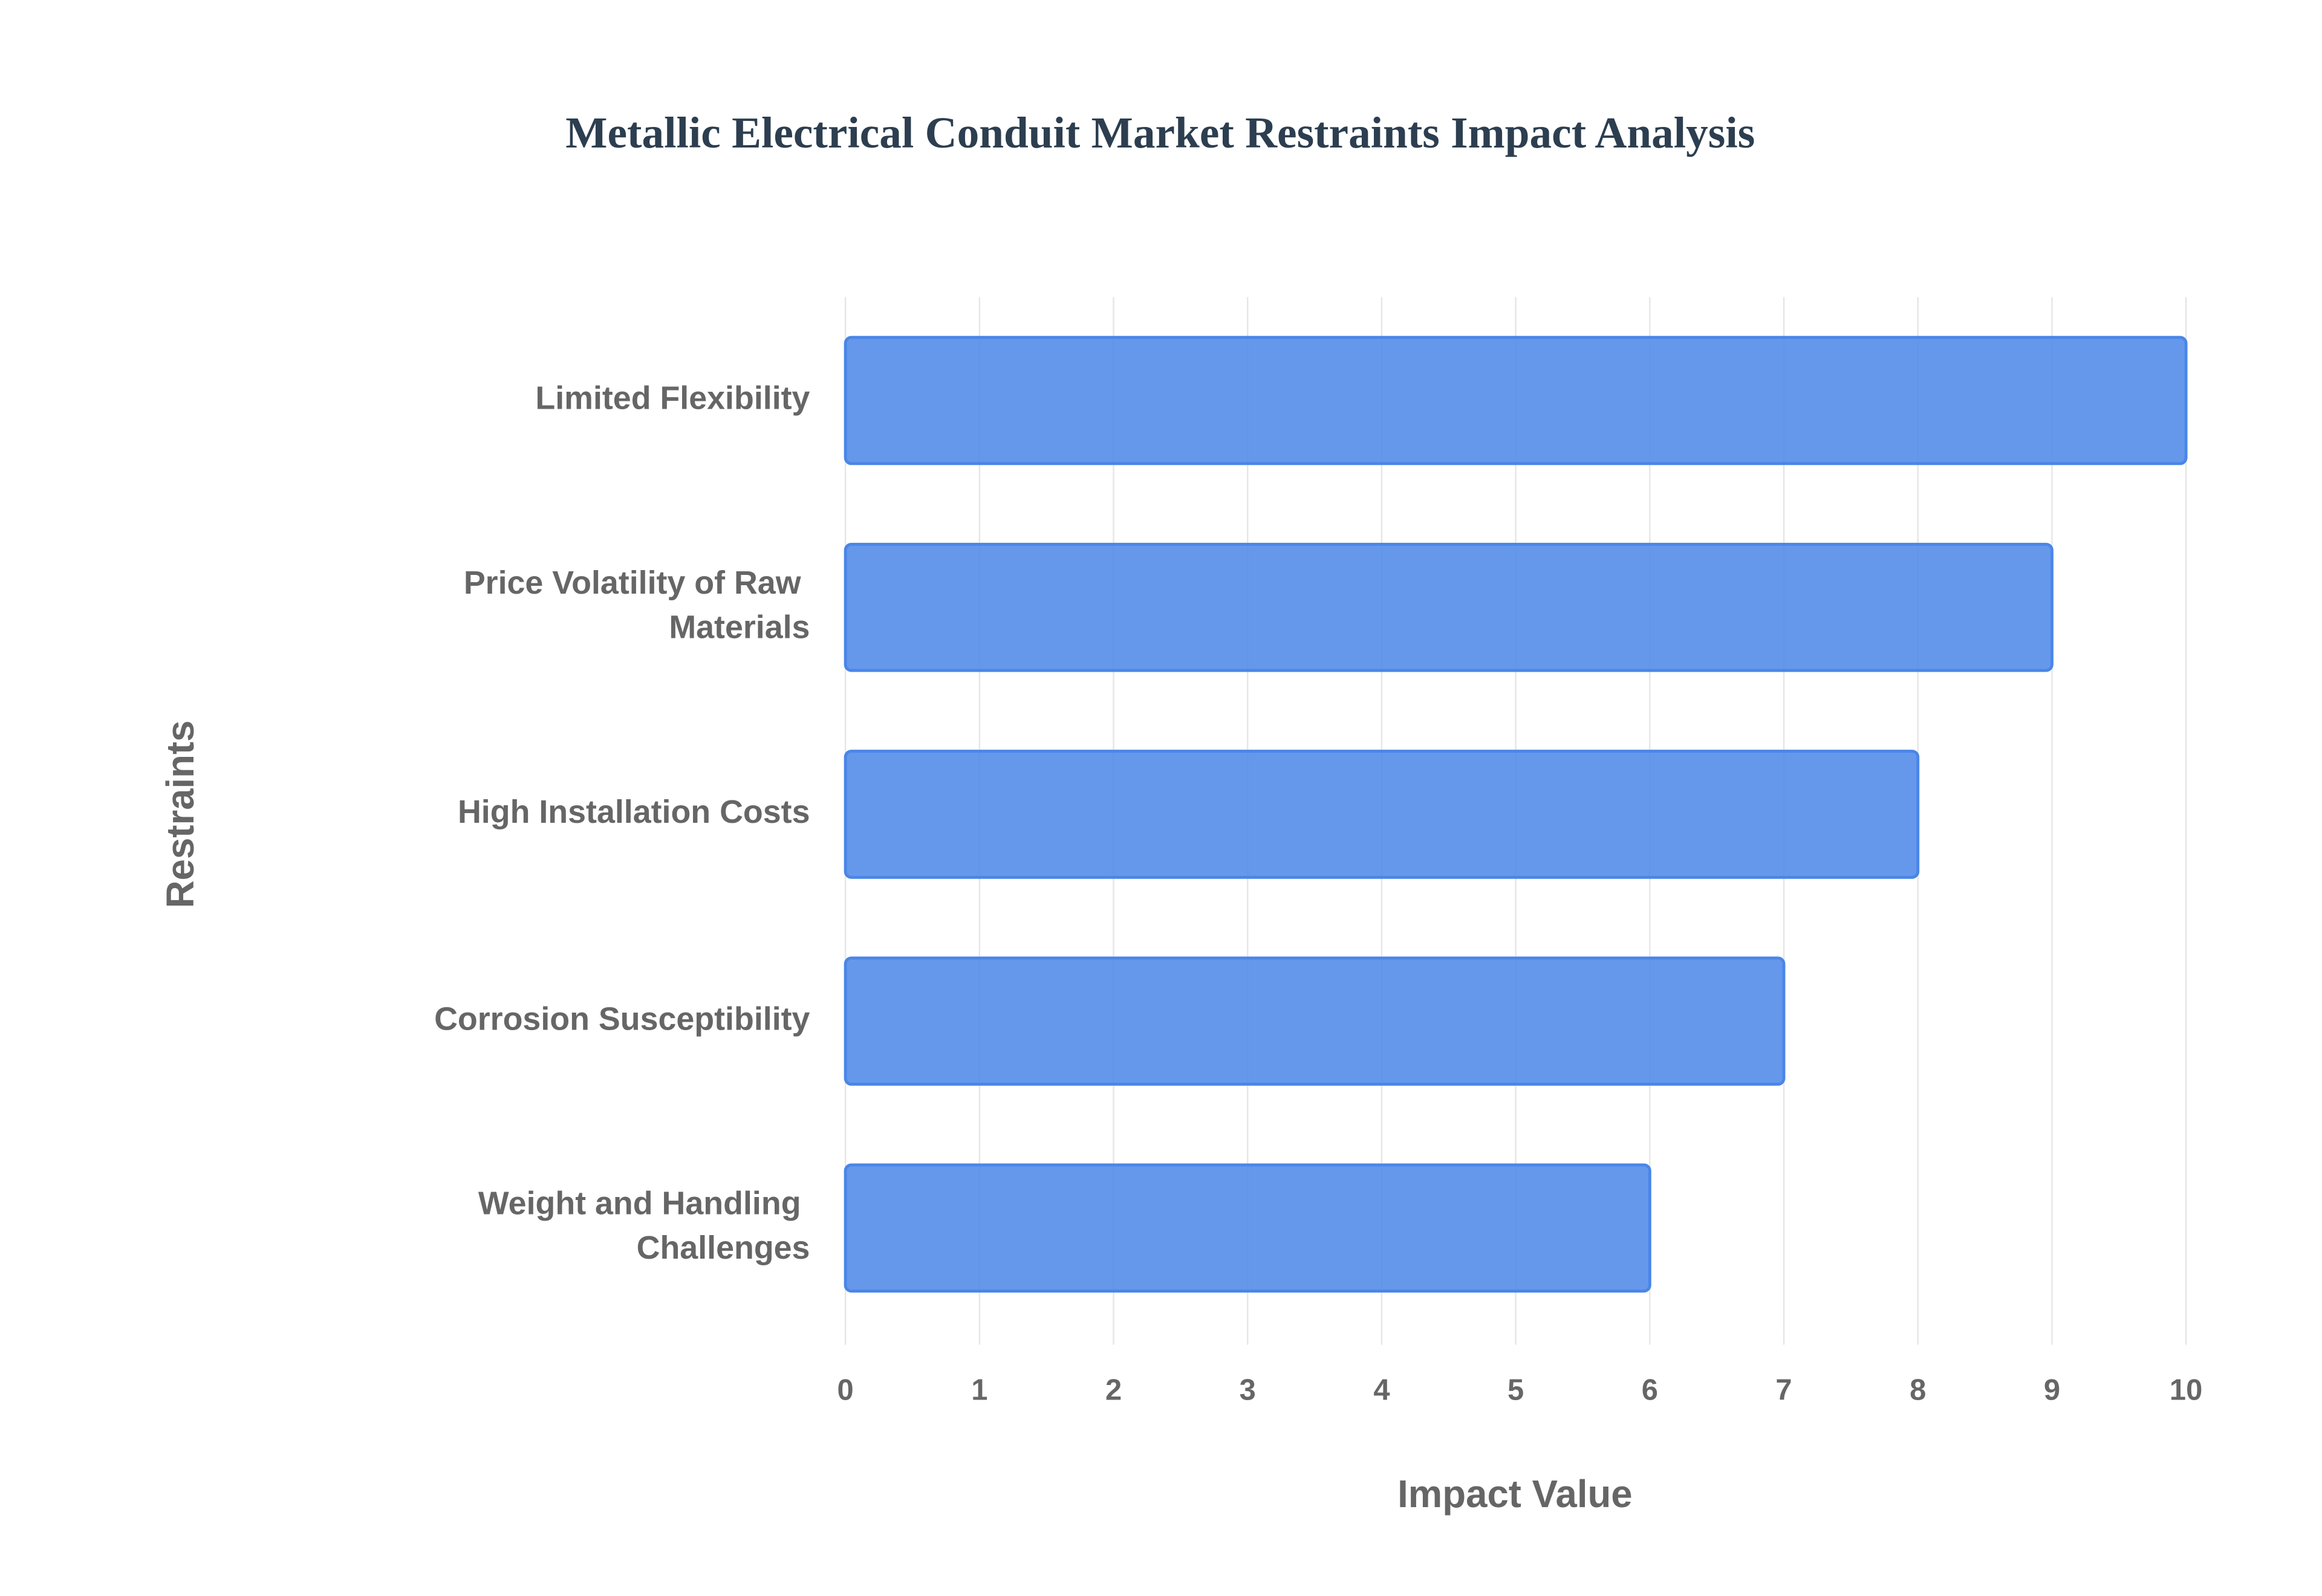 The height and width of the screenshot is (1596, 2322). Describe the element at coordinates (1515, 1390) in the screenshot. I see `x-tick-label: 5` at that location.